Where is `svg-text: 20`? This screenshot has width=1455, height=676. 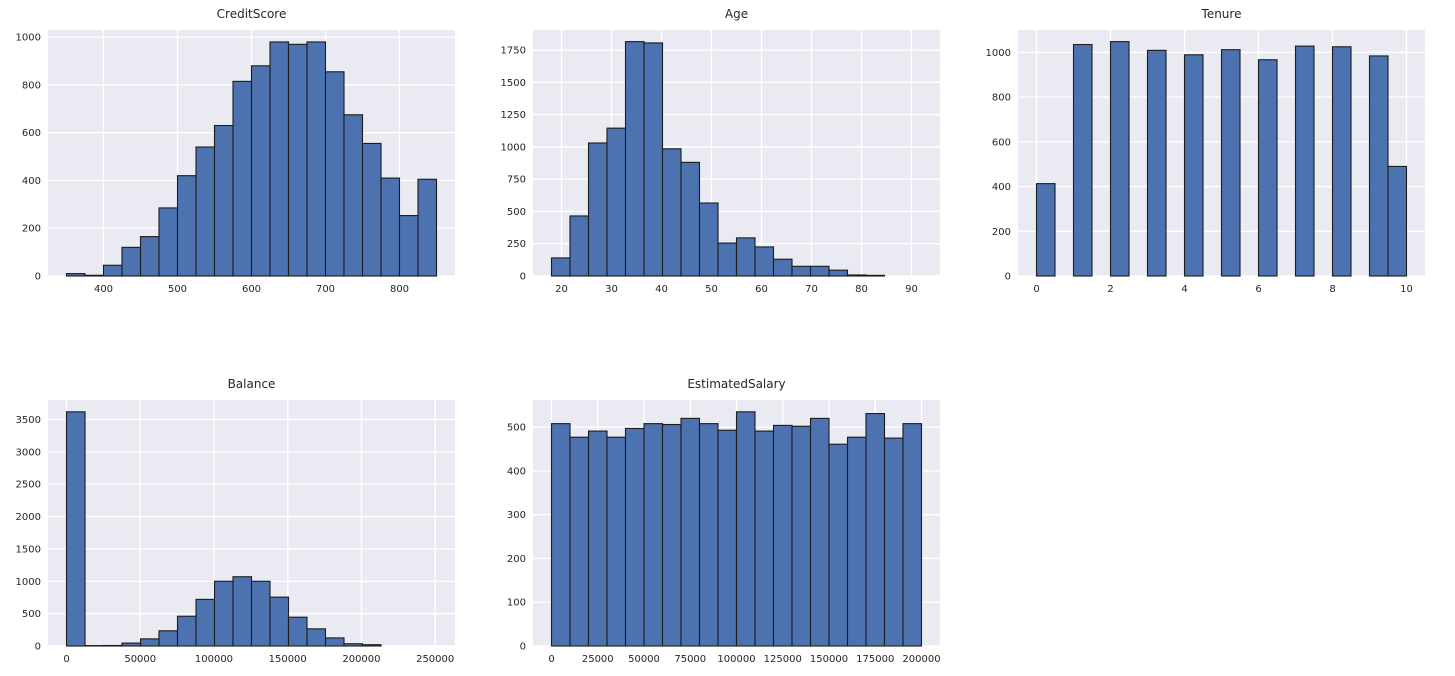 svg-text: 20 is located at coordinates (561, 289).